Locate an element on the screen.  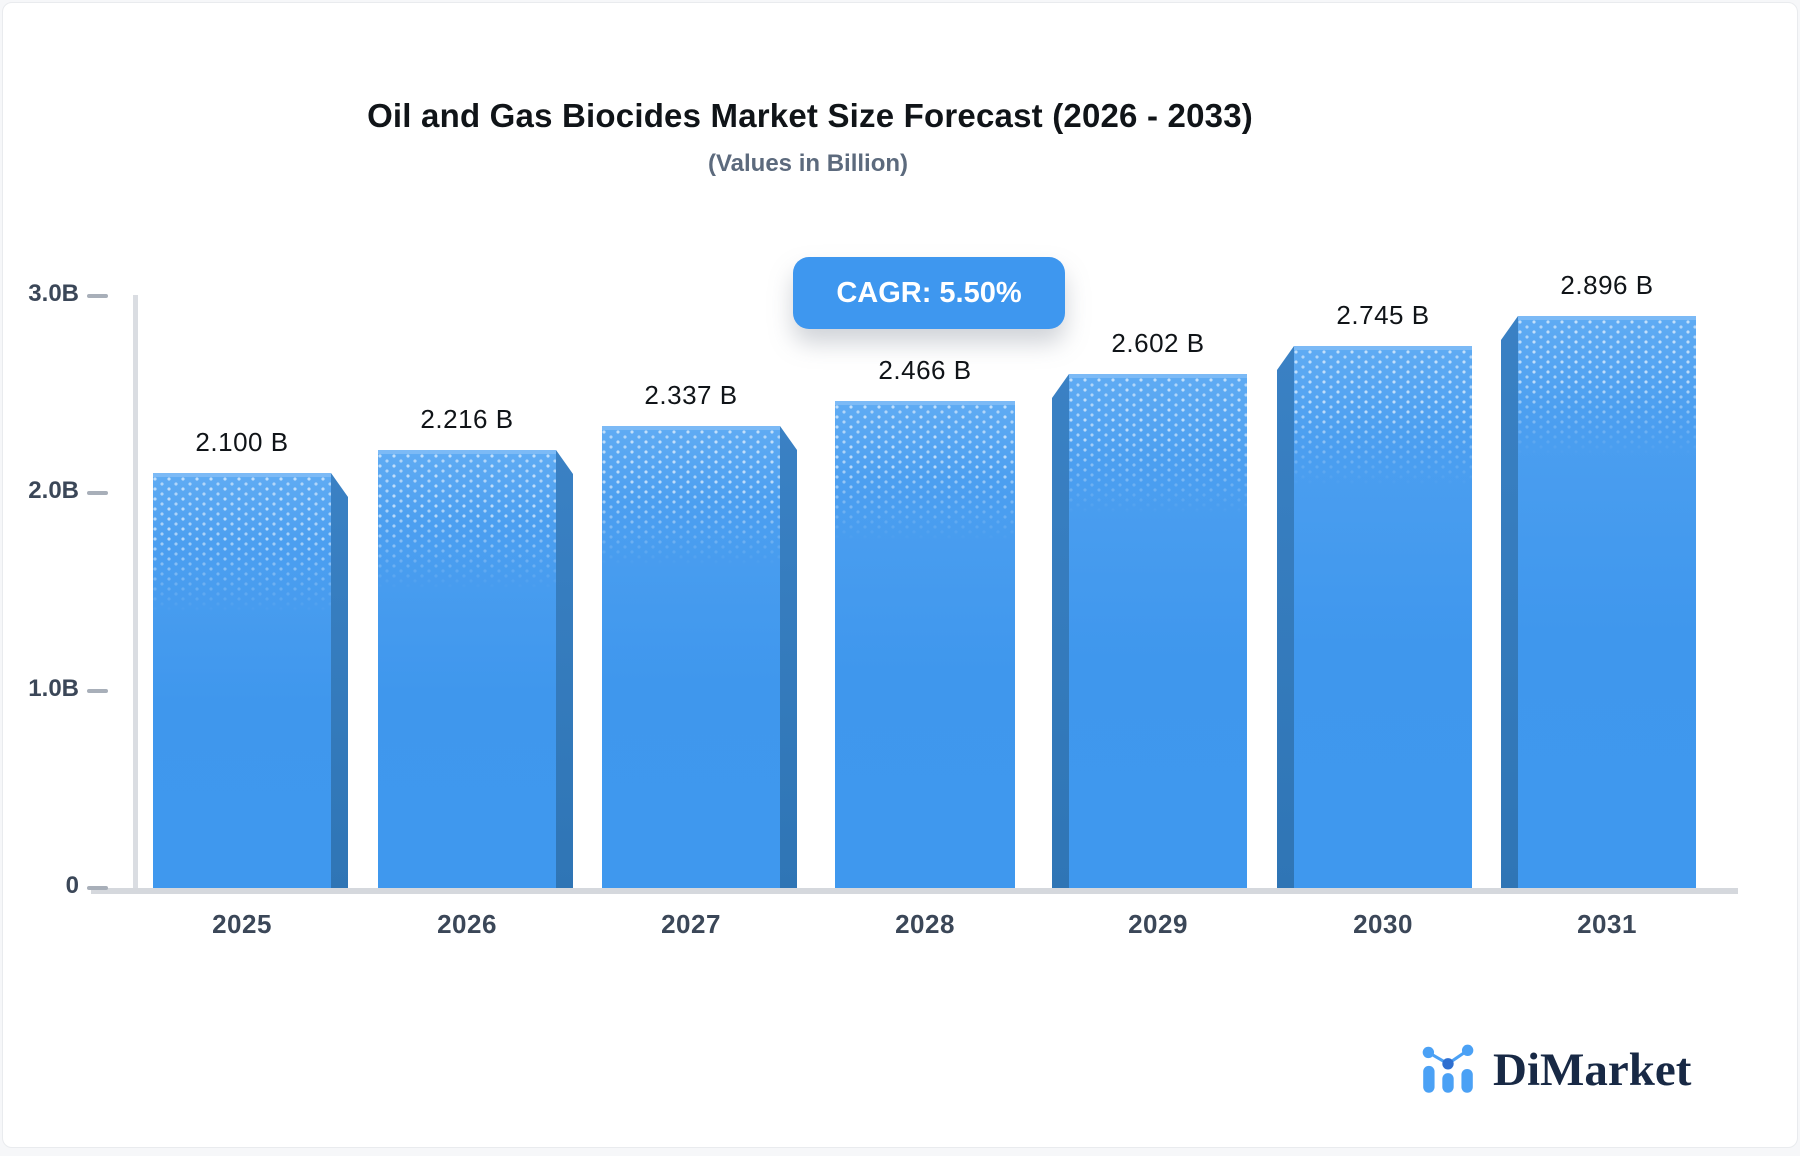
x-axis-baseline is located at coordinates (914, 891).